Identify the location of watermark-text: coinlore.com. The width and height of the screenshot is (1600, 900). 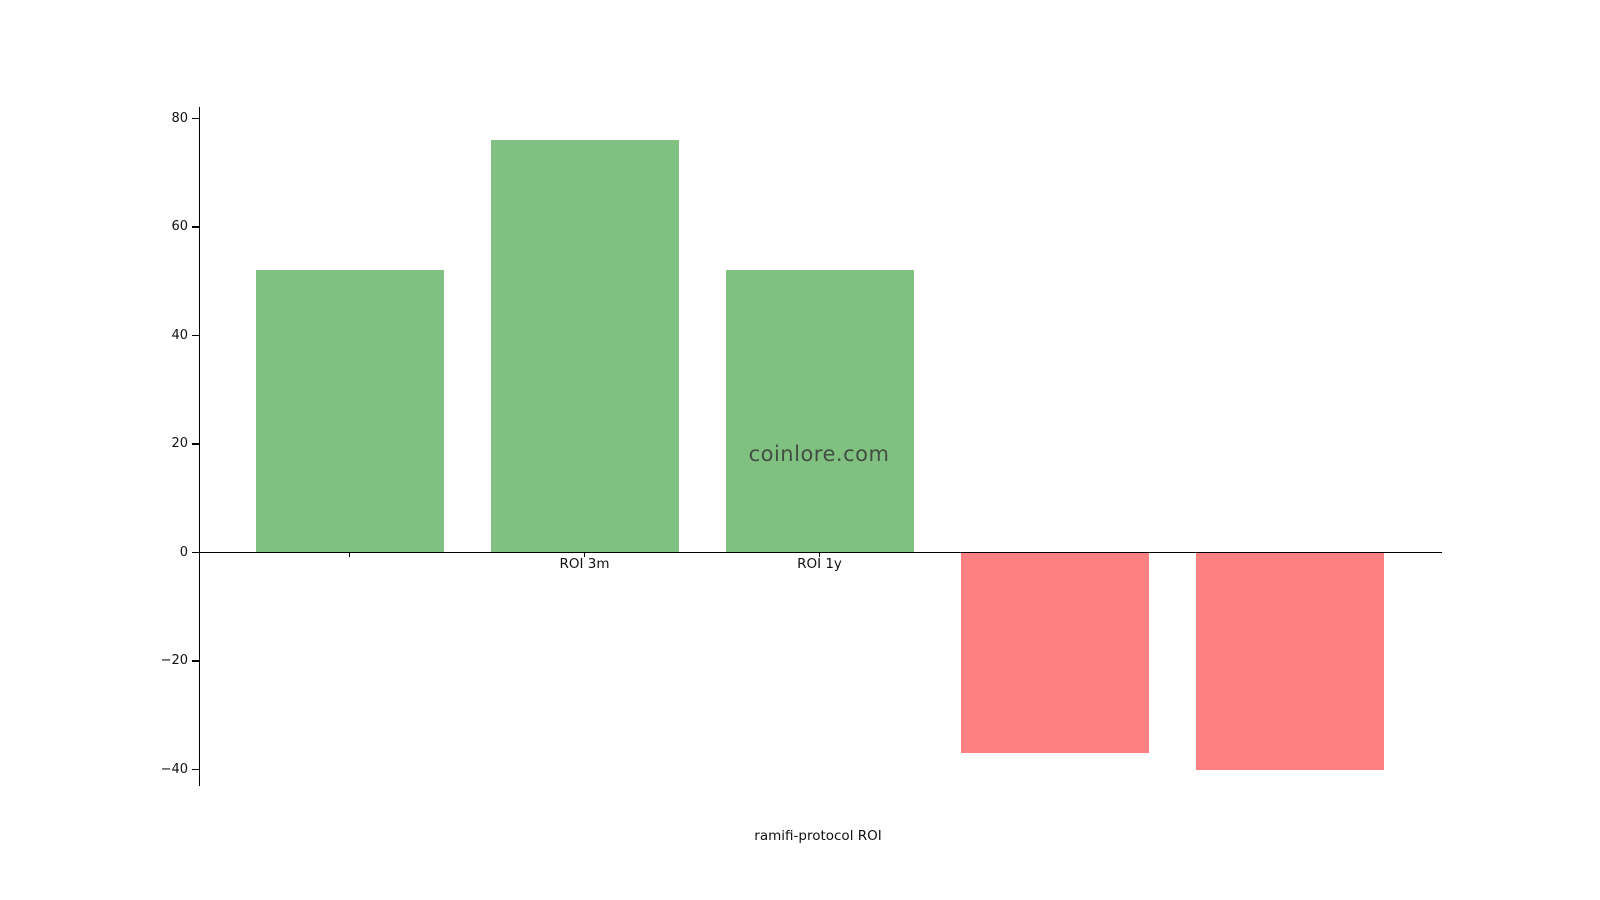
(819, 454).